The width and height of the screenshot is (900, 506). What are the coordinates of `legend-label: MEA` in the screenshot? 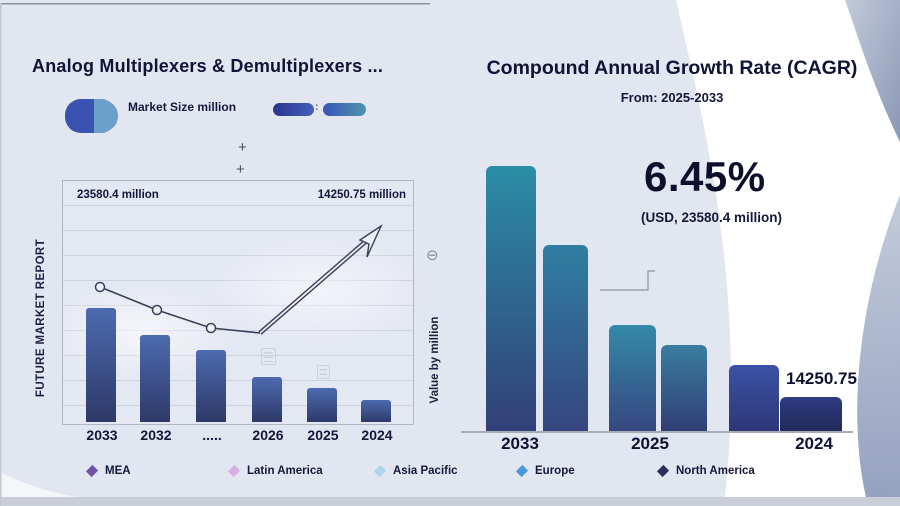 It's located at (118, 471).